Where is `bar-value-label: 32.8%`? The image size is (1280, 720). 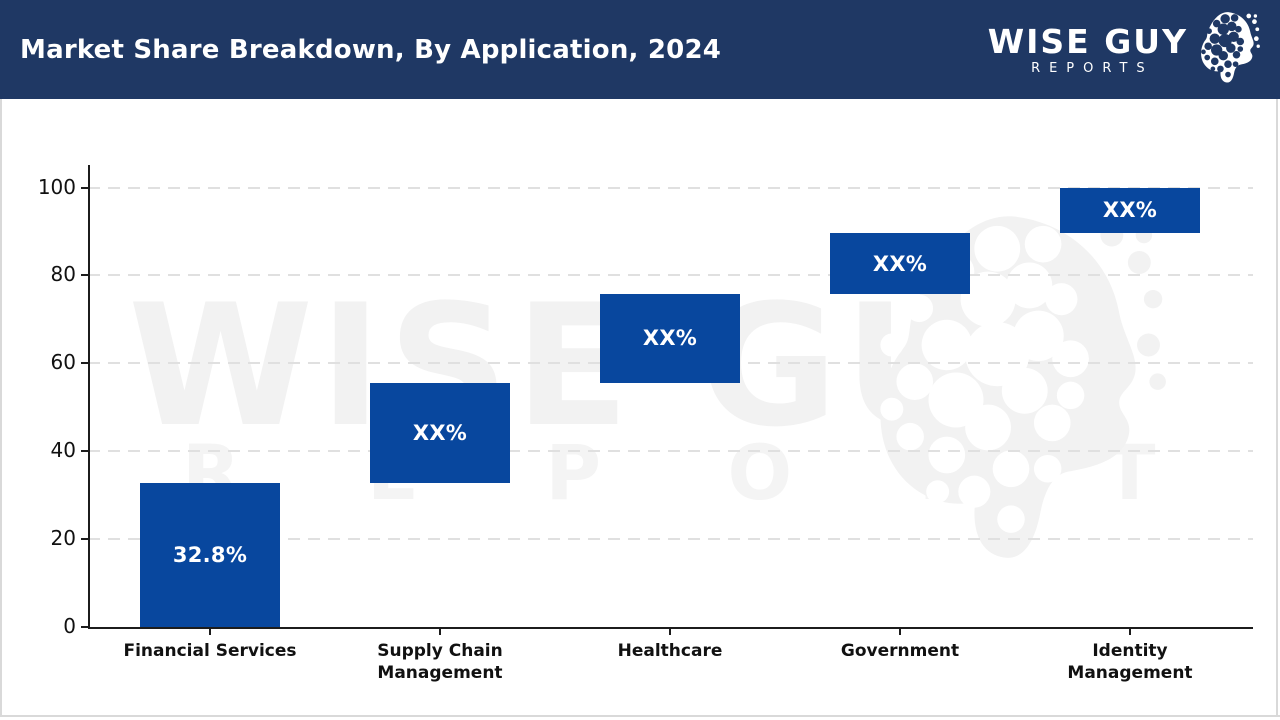 bar-value-label: 32.8% is located at coordinates (210, 554).